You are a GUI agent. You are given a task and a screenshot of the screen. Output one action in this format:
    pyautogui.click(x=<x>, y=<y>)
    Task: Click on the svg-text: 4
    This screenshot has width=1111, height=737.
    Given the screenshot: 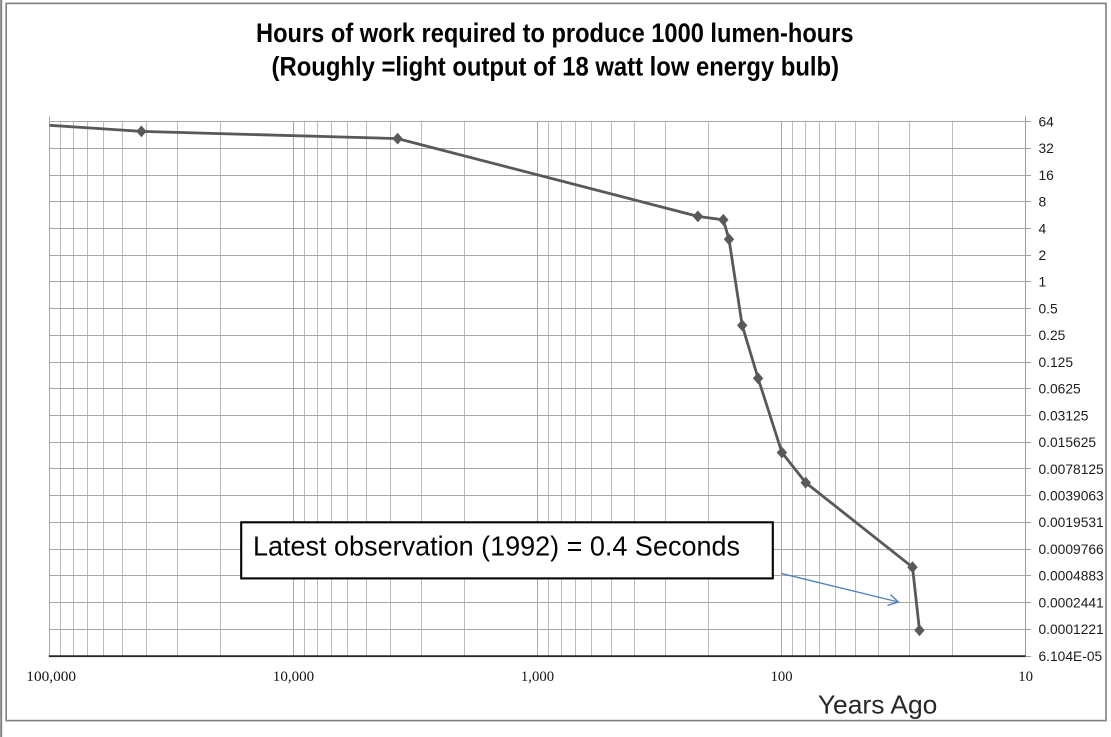 What is the action you would take?
    pyautogui.click(x=1043, y=228)
    